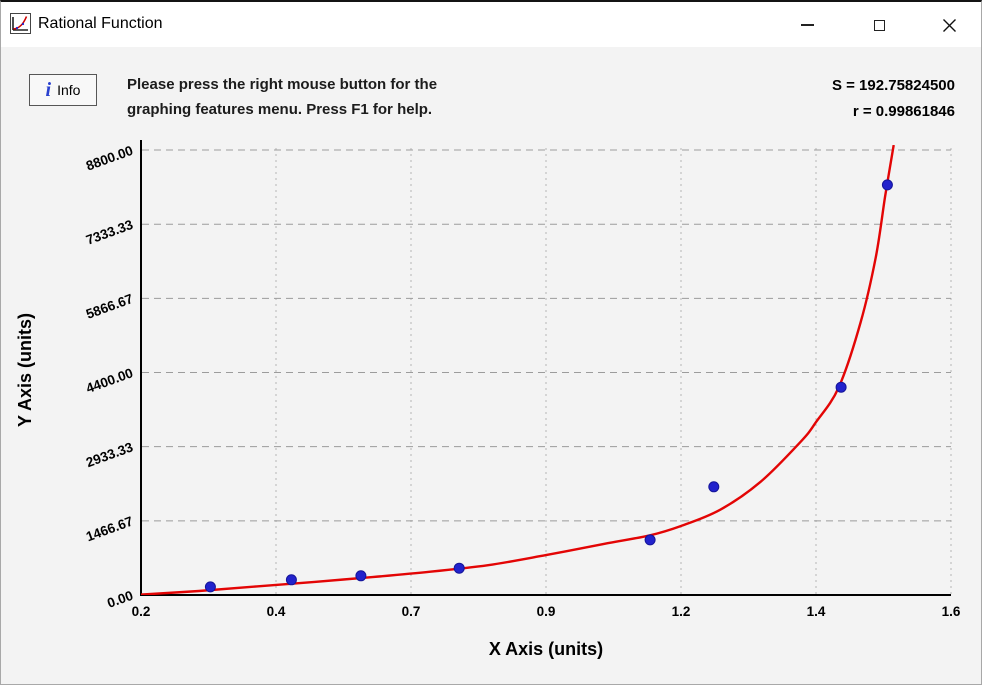 This screenshot has width=982, height=685. What do you see at coordinates (491, 24) in the screenshot?
I see `titlebar: Rational Function` at bounding box center [491, 24].